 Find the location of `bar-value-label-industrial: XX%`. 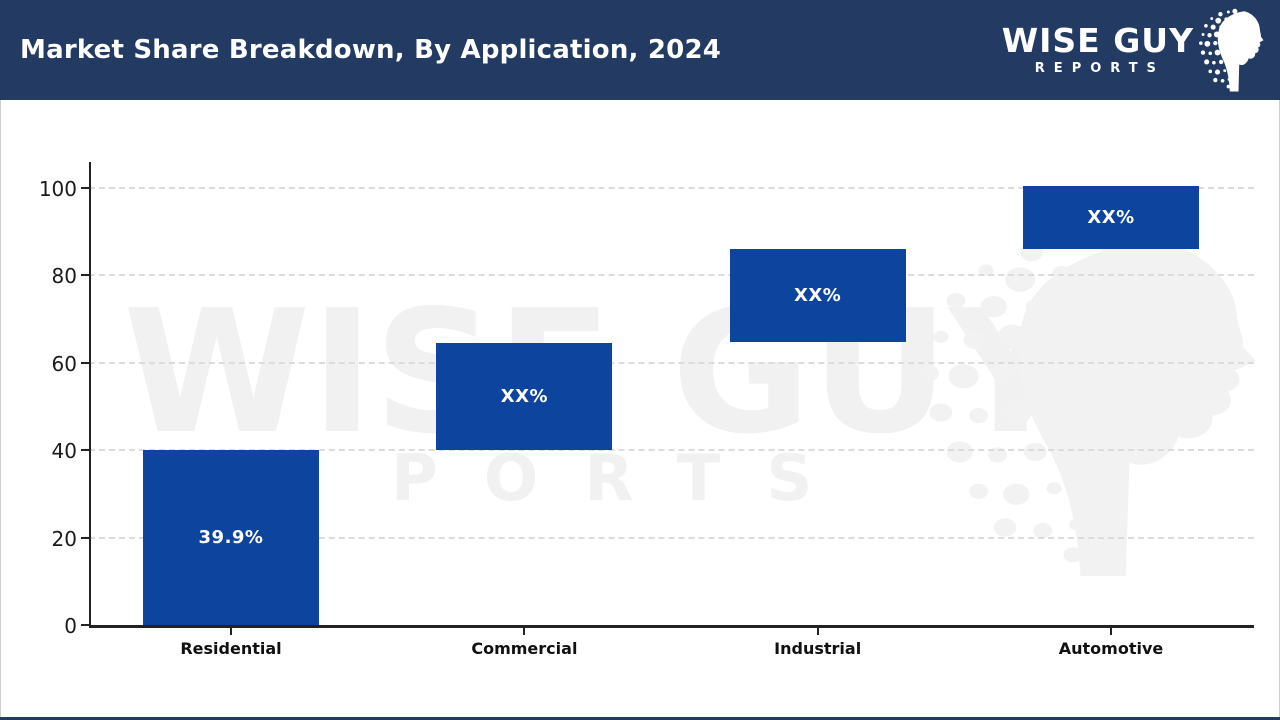

bar-value-label-industrial: XX% is located at coordinates (818, 296).